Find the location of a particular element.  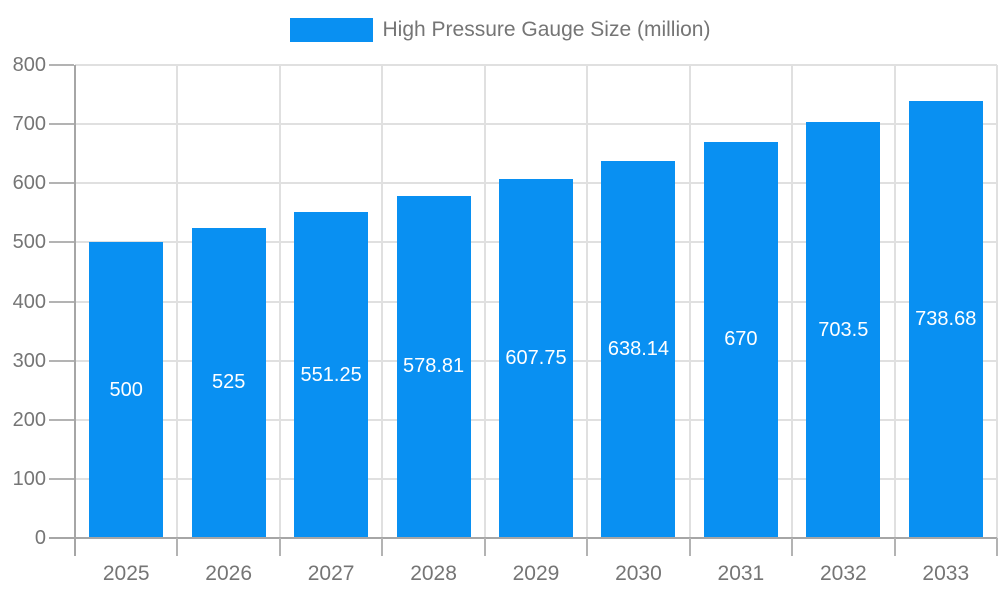

y-axis-label: 400 is located at coordinates (29, 301).